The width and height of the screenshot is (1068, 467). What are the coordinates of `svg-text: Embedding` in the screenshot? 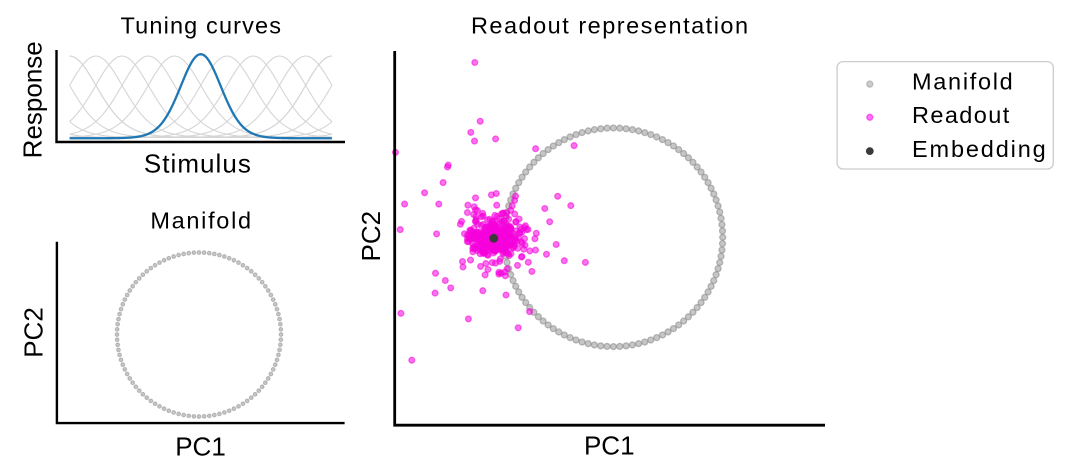 It's located at (980, 149).